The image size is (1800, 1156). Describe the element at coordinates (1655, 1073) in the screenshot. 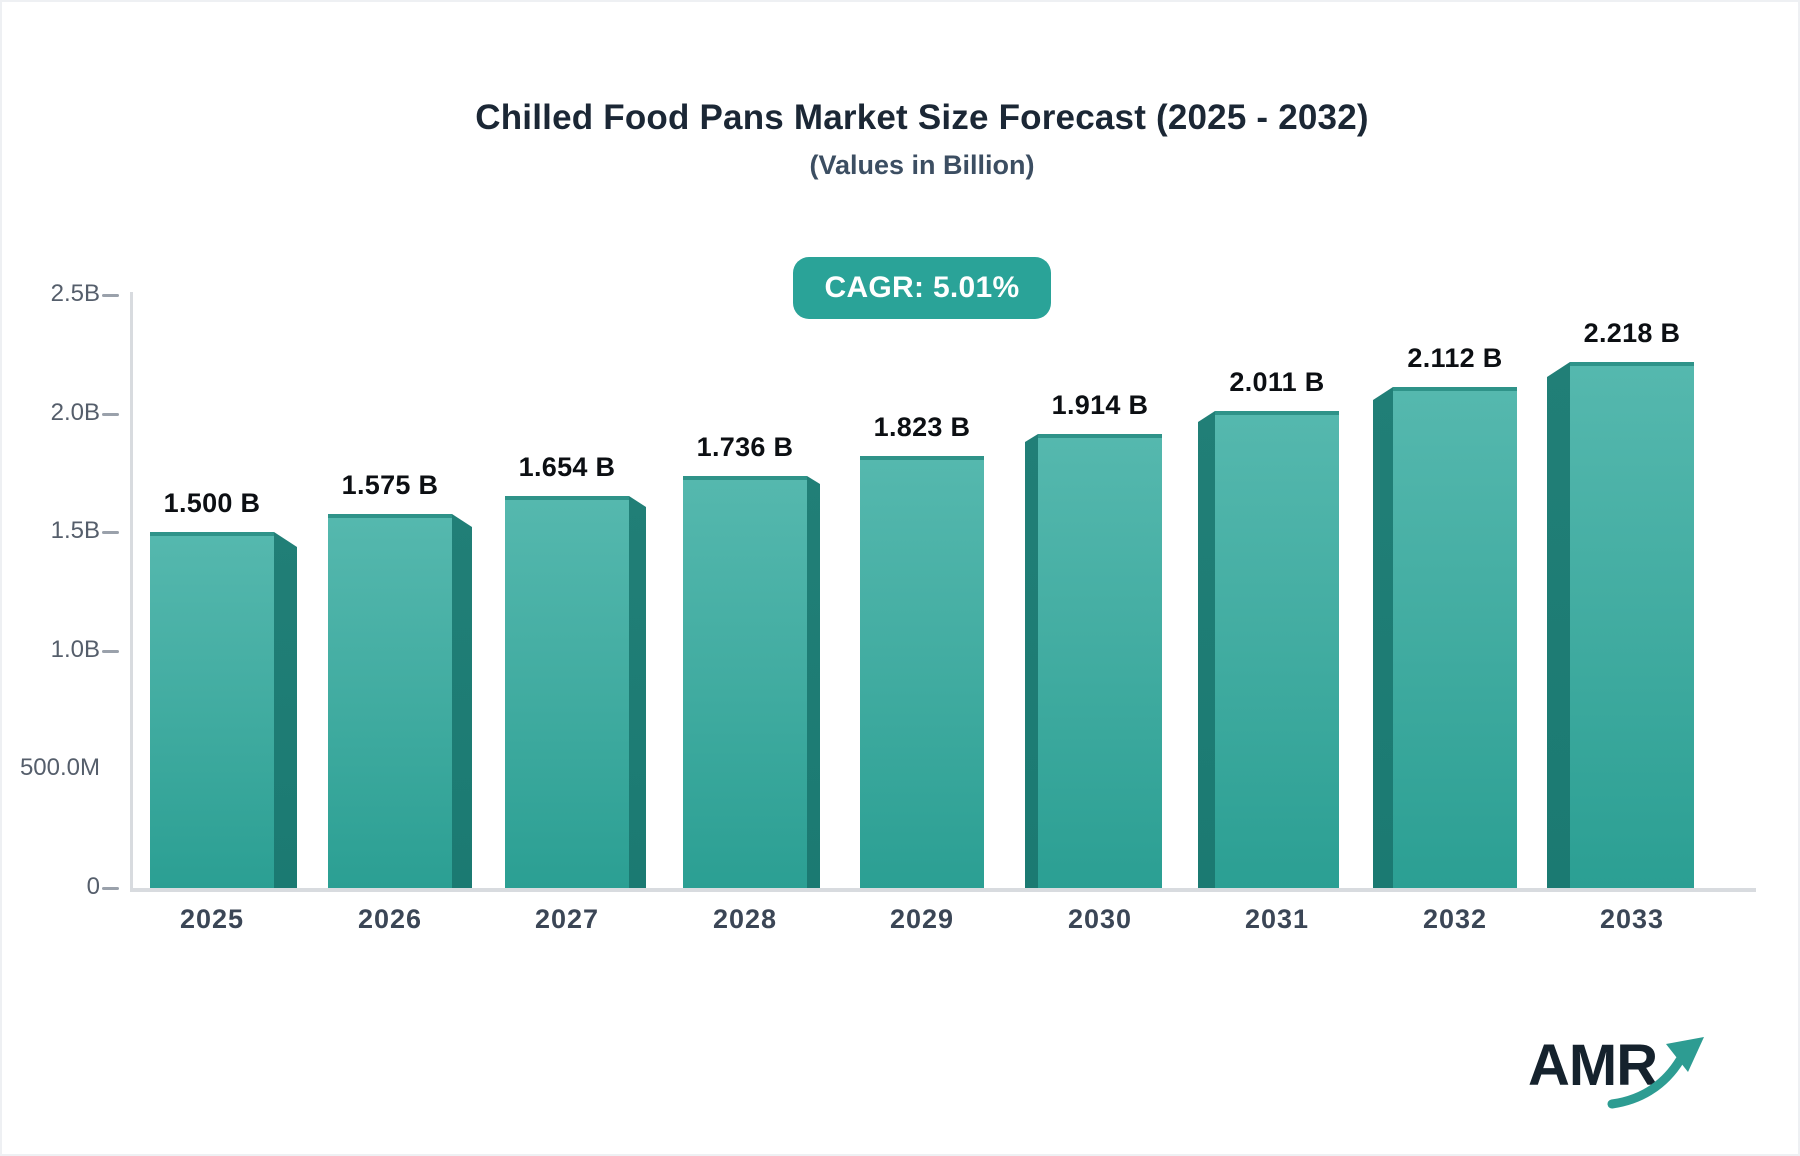

I see `growth-arrow-icon` at that location.